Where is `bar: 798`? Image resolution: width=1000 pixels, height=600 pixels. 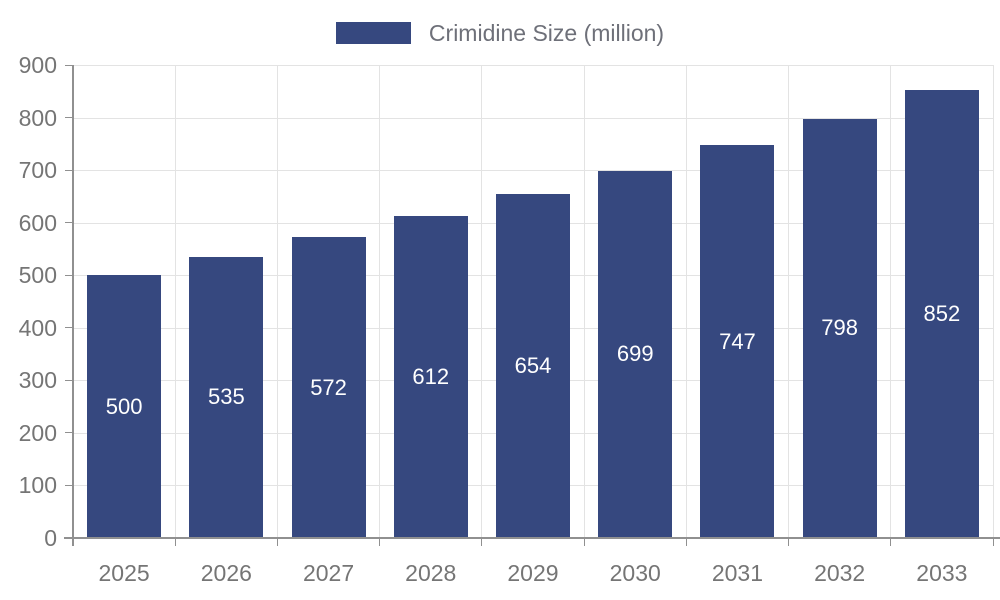 bar: 798 is located at coordinates (839, 328).